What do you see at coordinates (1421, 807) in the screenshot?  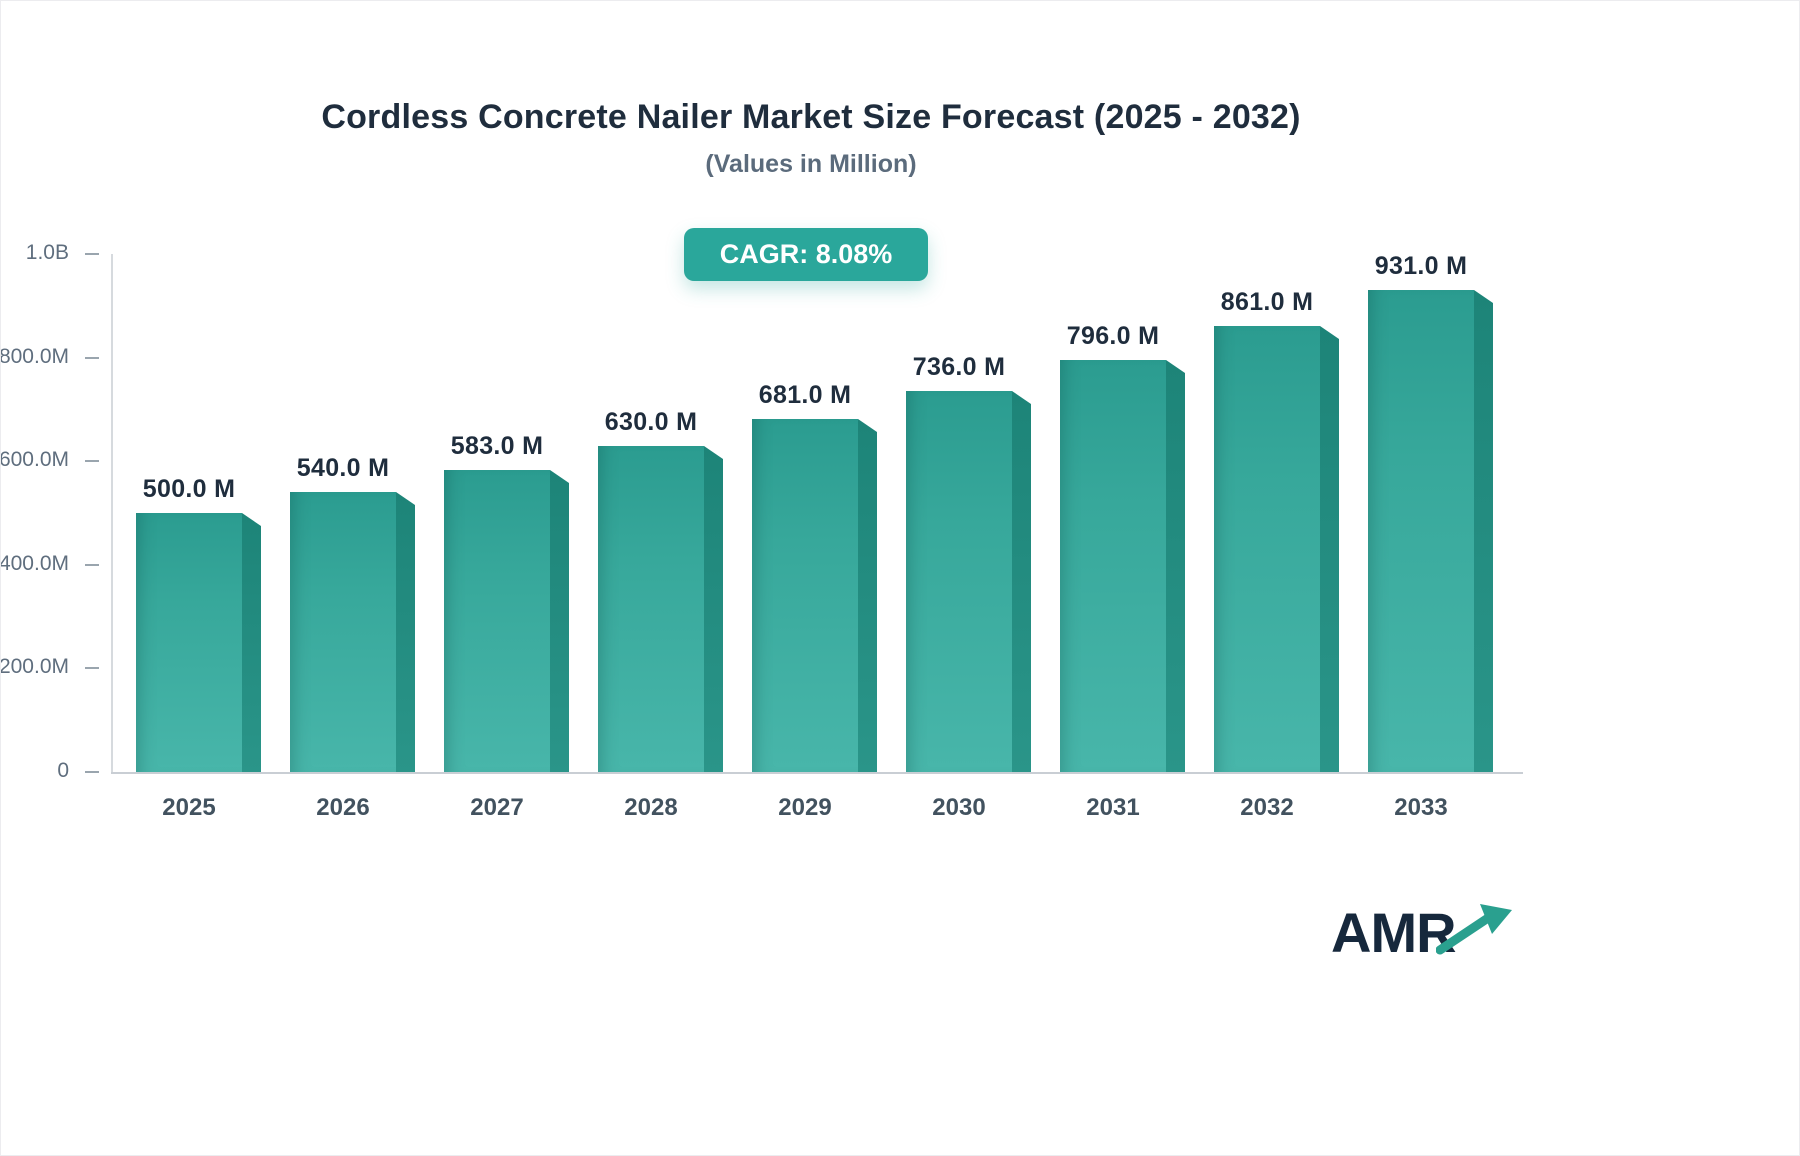 I see `x-axis-label-2033: 2033` at bounding box center [1421, 807].